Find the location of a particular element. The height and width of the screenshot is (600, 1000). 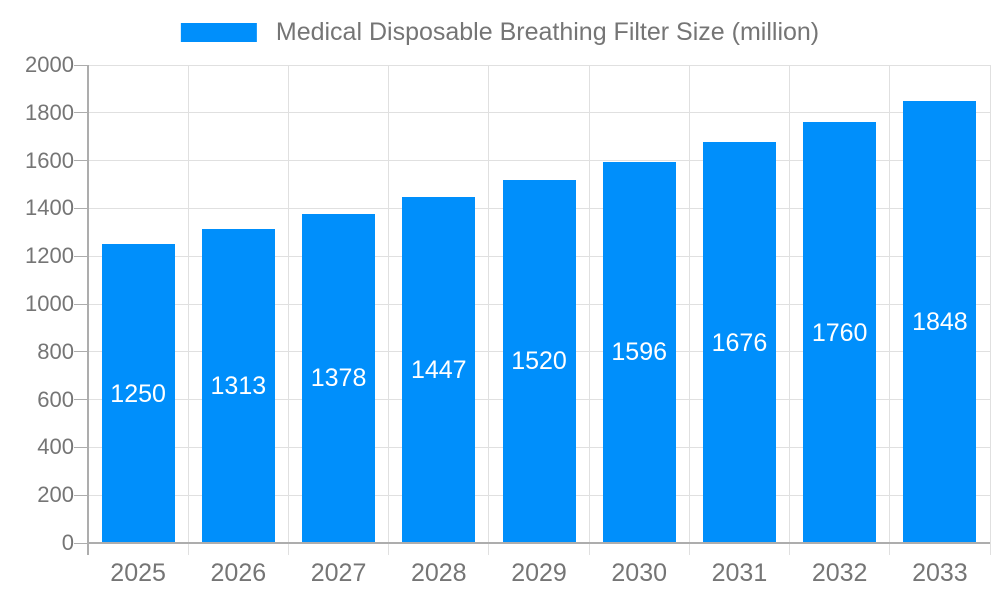

bar-value-label: 1596 is located at coordinates (639, 352).